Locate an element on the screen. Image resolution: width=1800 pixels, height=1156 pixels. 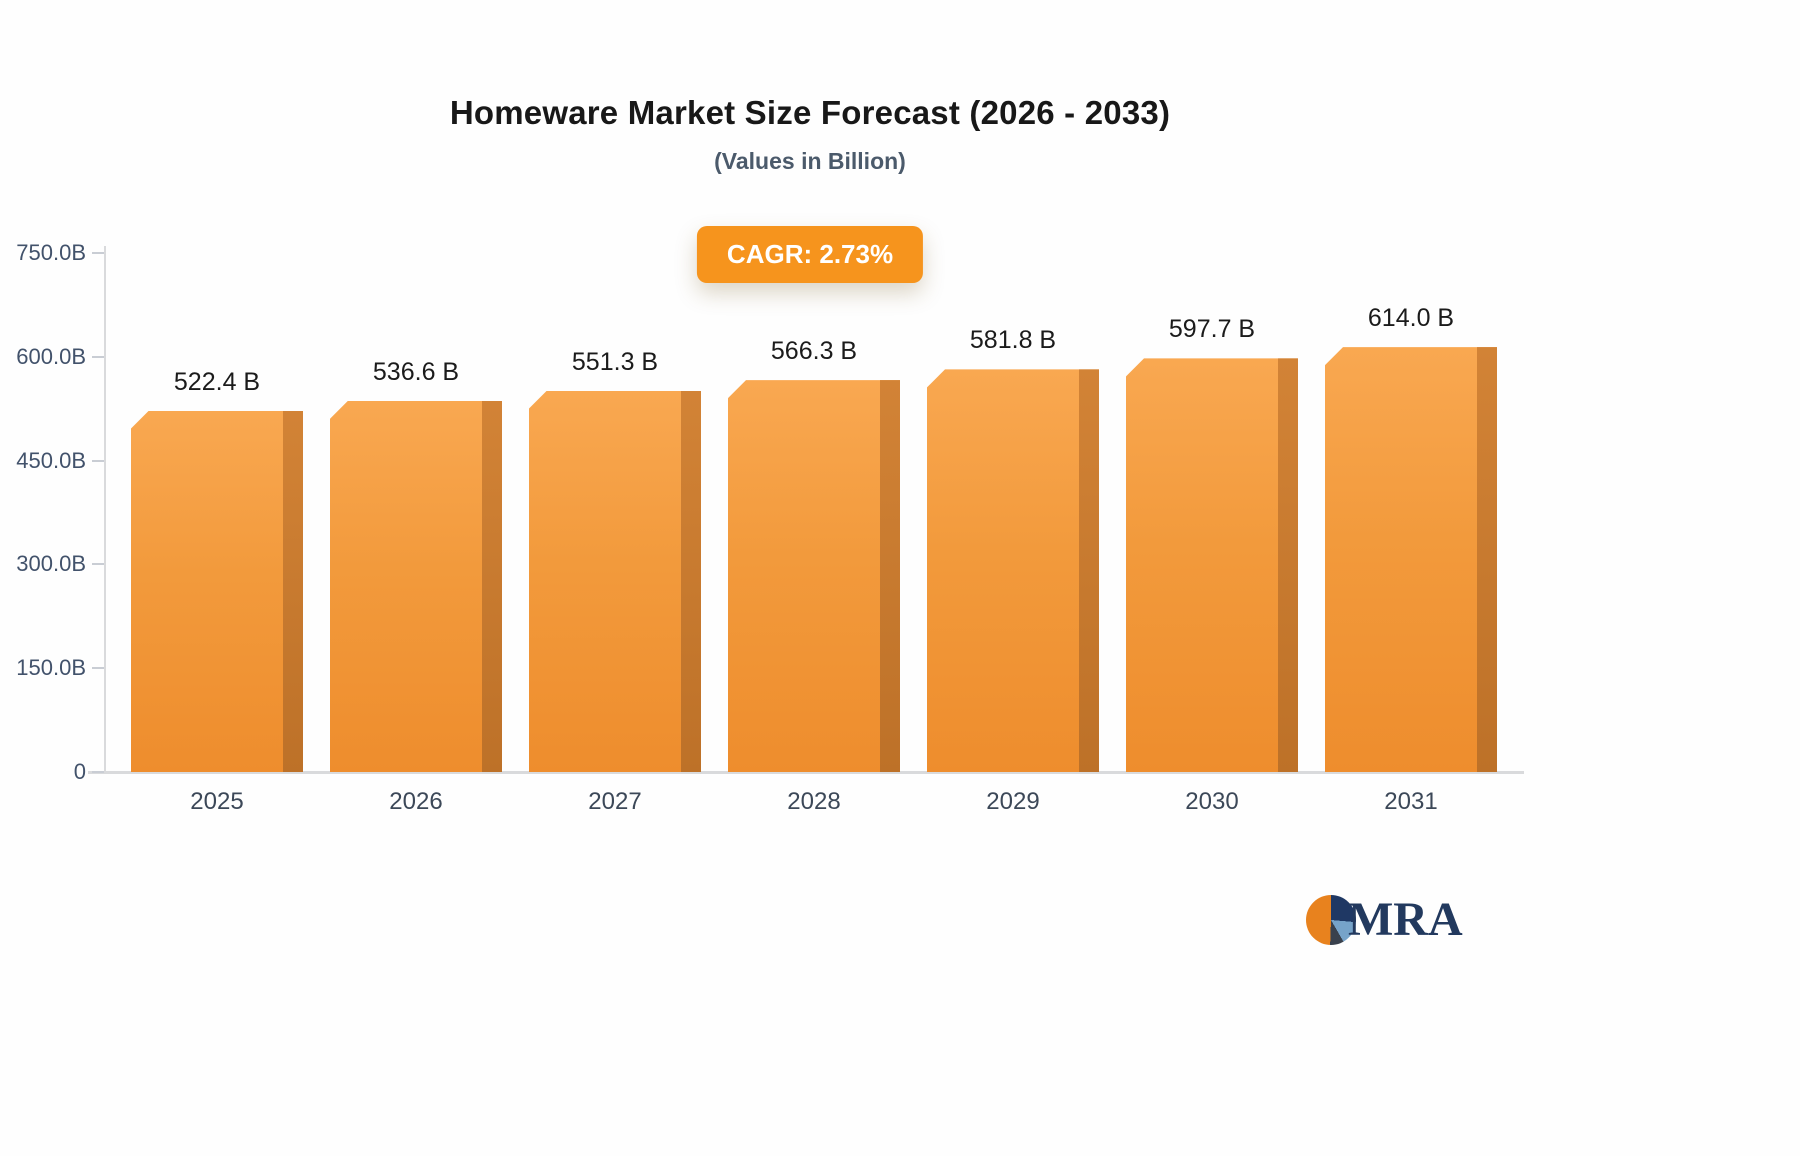
x-axis: 2025 2026 2027 2028 2029 2030 2031 is located at coordinates (814, 802).